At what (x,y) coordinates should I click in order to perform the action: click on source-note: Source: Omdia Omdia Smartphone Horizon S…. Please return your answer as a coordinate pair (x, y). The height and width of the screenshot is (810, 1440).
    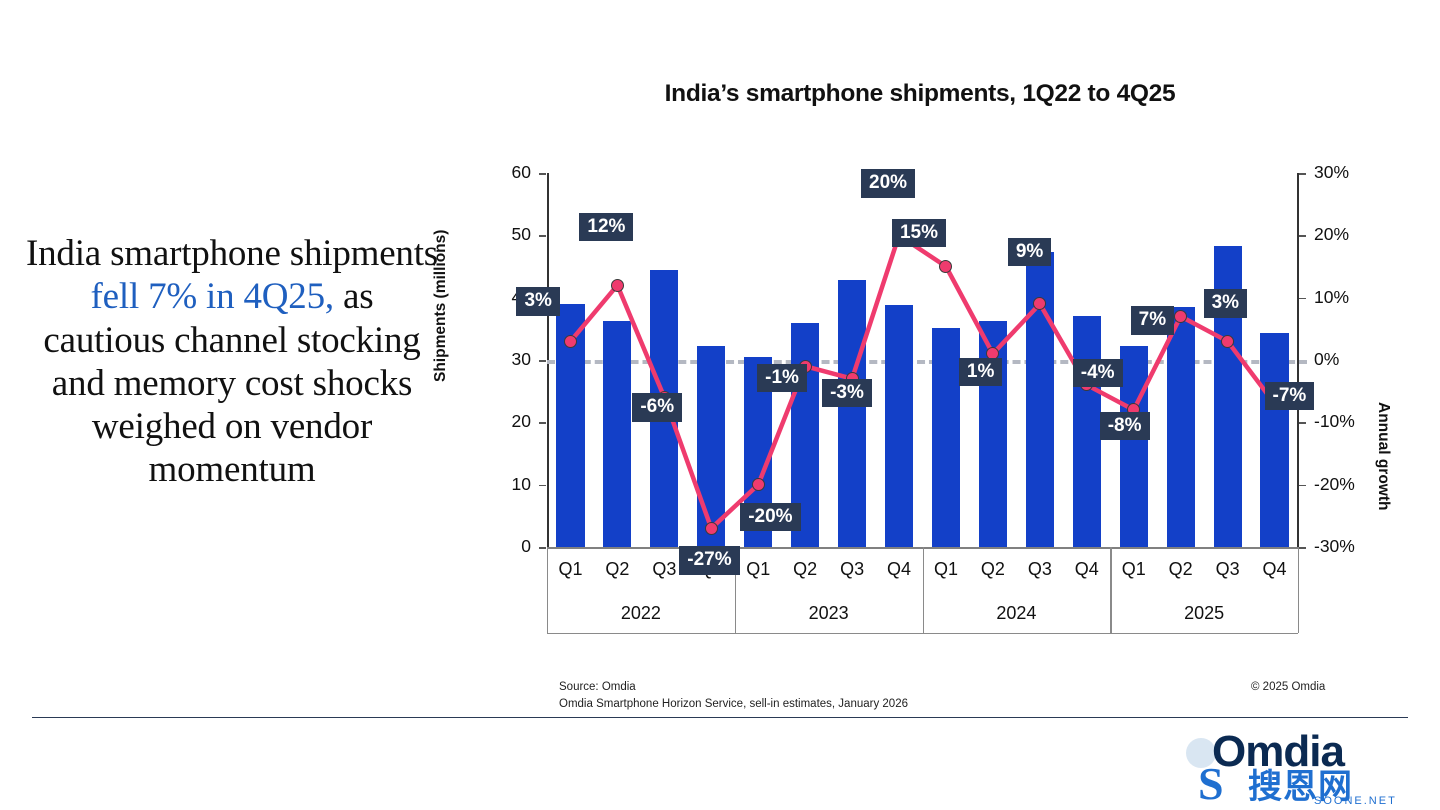
    Looking at the image, I should click on (733, 695).